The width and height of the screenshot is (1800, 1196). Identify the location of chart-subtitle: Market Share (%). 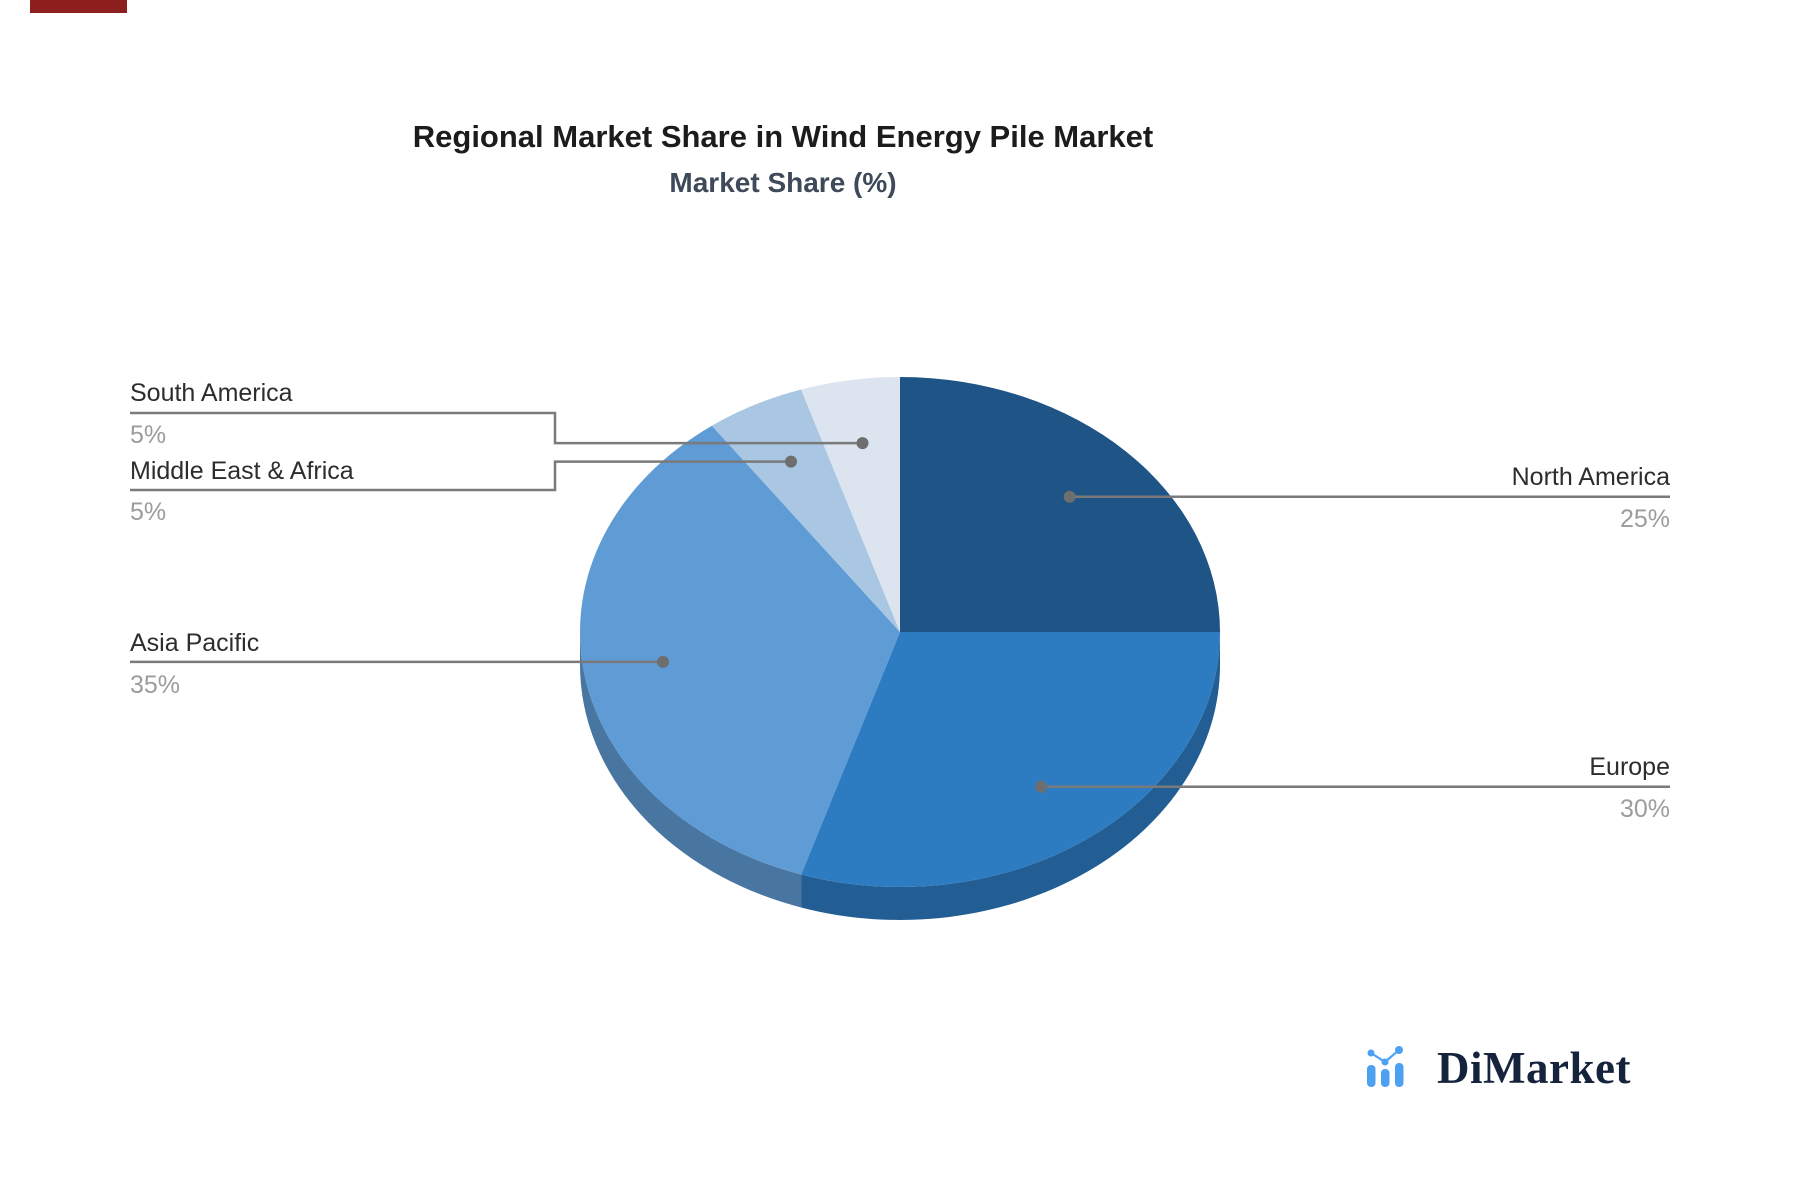
(783, 182).